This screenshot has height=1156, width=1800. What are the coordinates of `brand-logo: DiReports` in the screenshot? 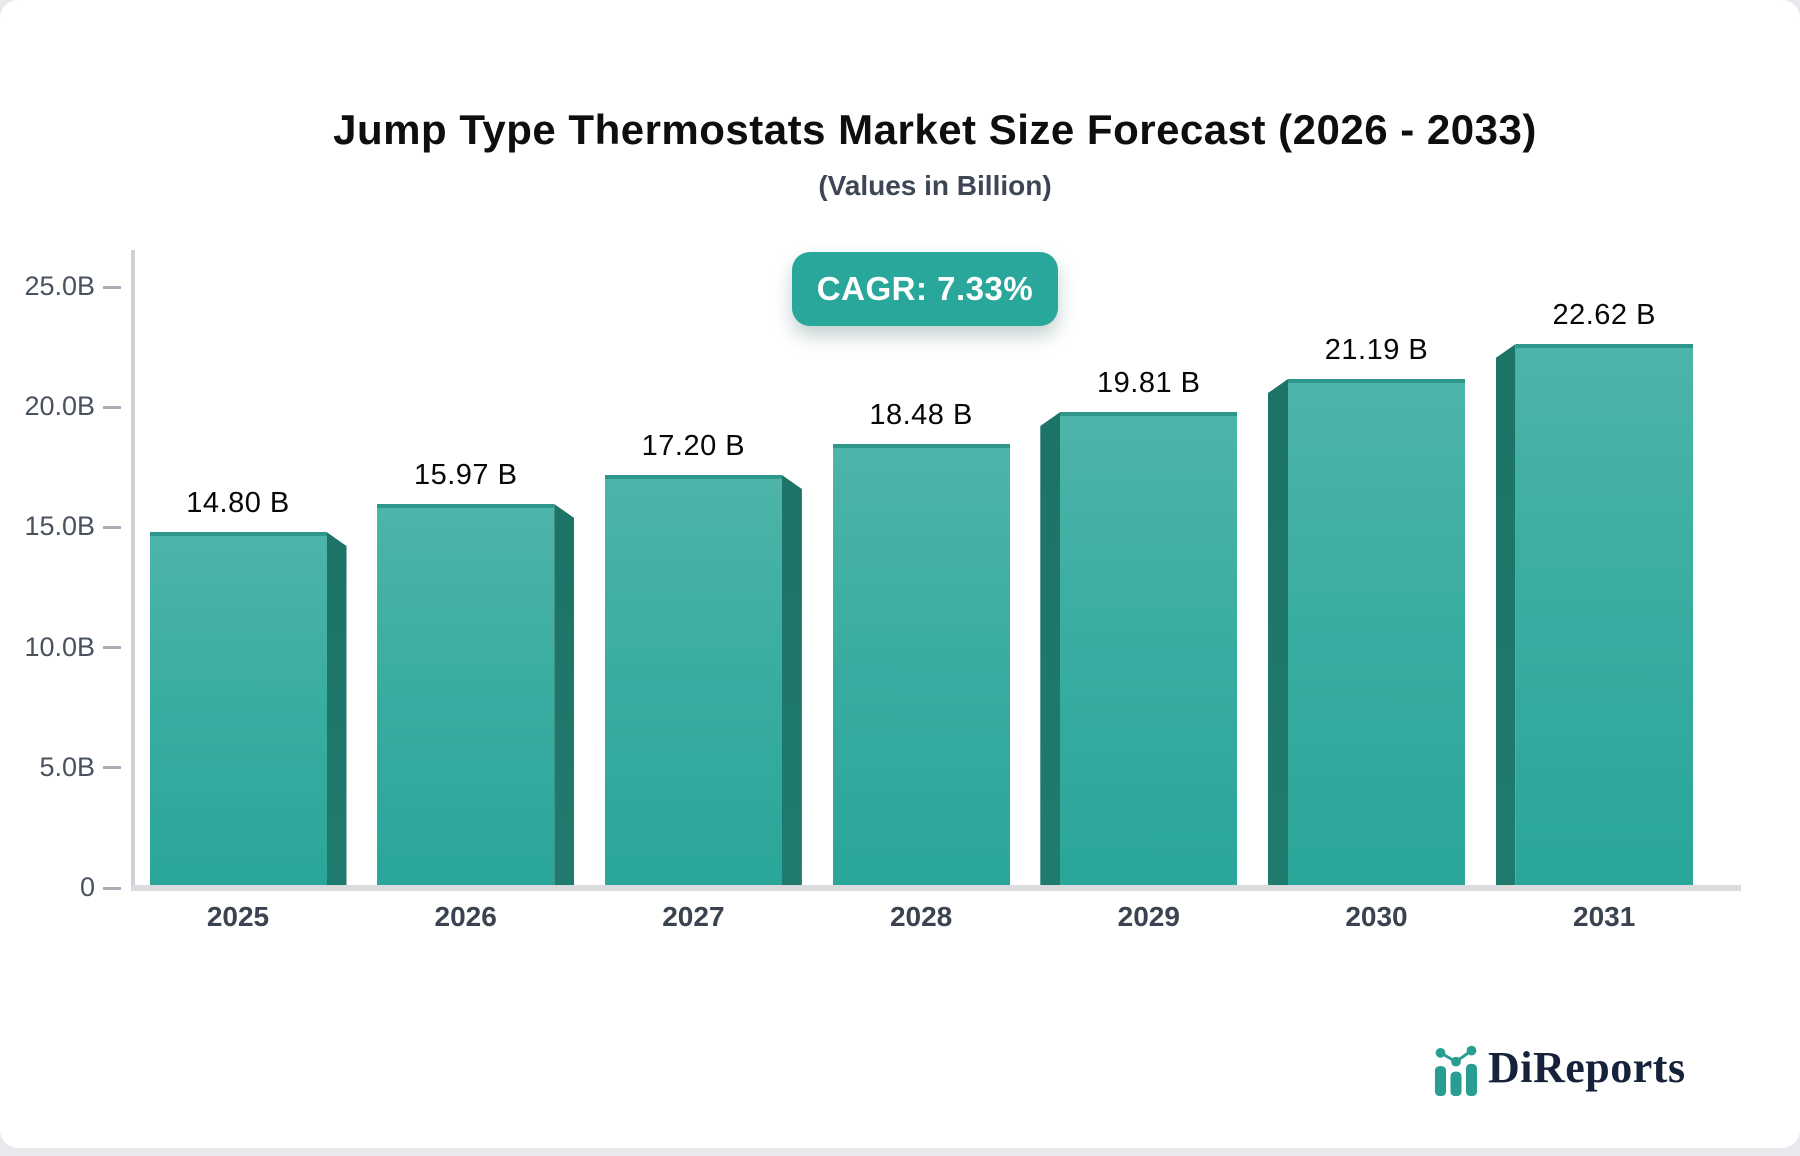 It's located at (1580, 1061).